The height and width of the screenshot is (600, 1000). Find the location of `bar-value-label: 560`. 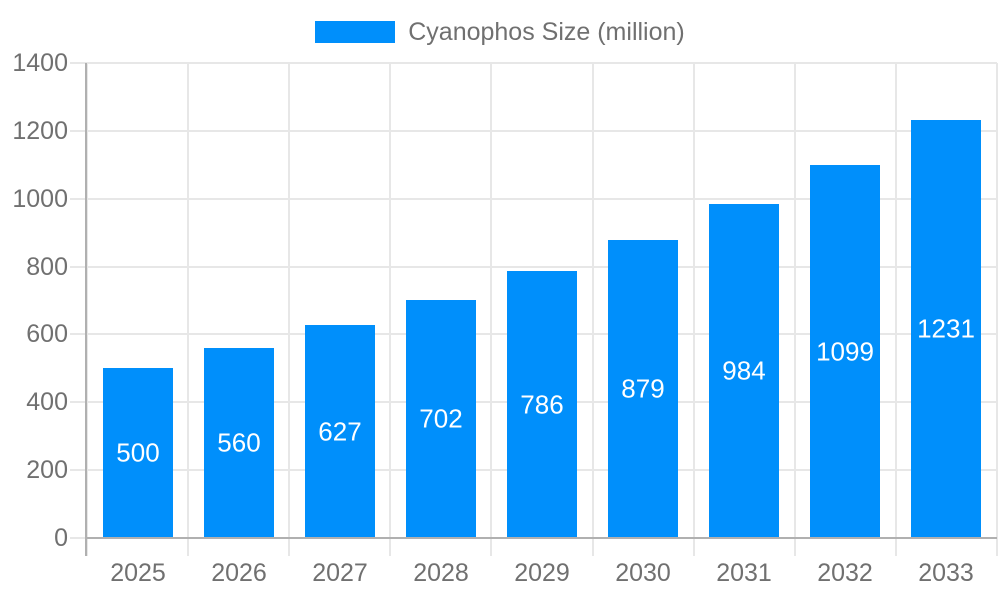

bar-value-label: 560 is located at coordinates (239, 442).